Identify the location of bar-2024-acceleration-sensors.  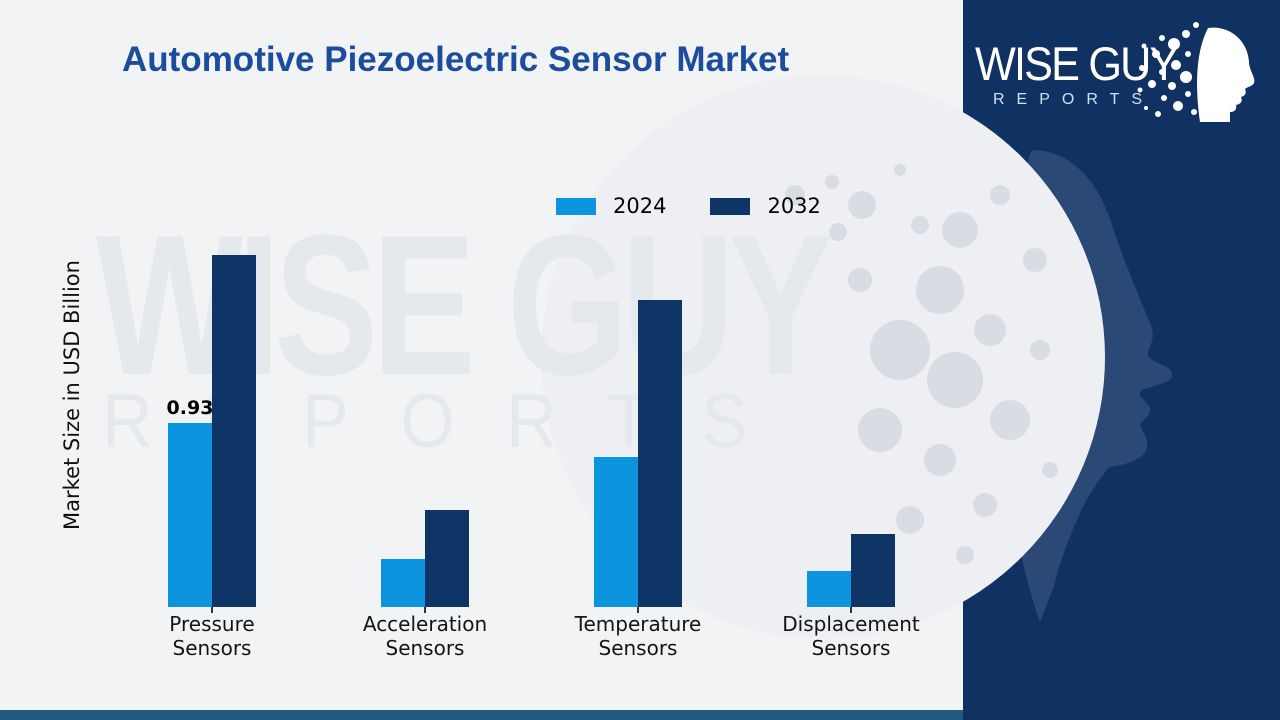
(403, 583).